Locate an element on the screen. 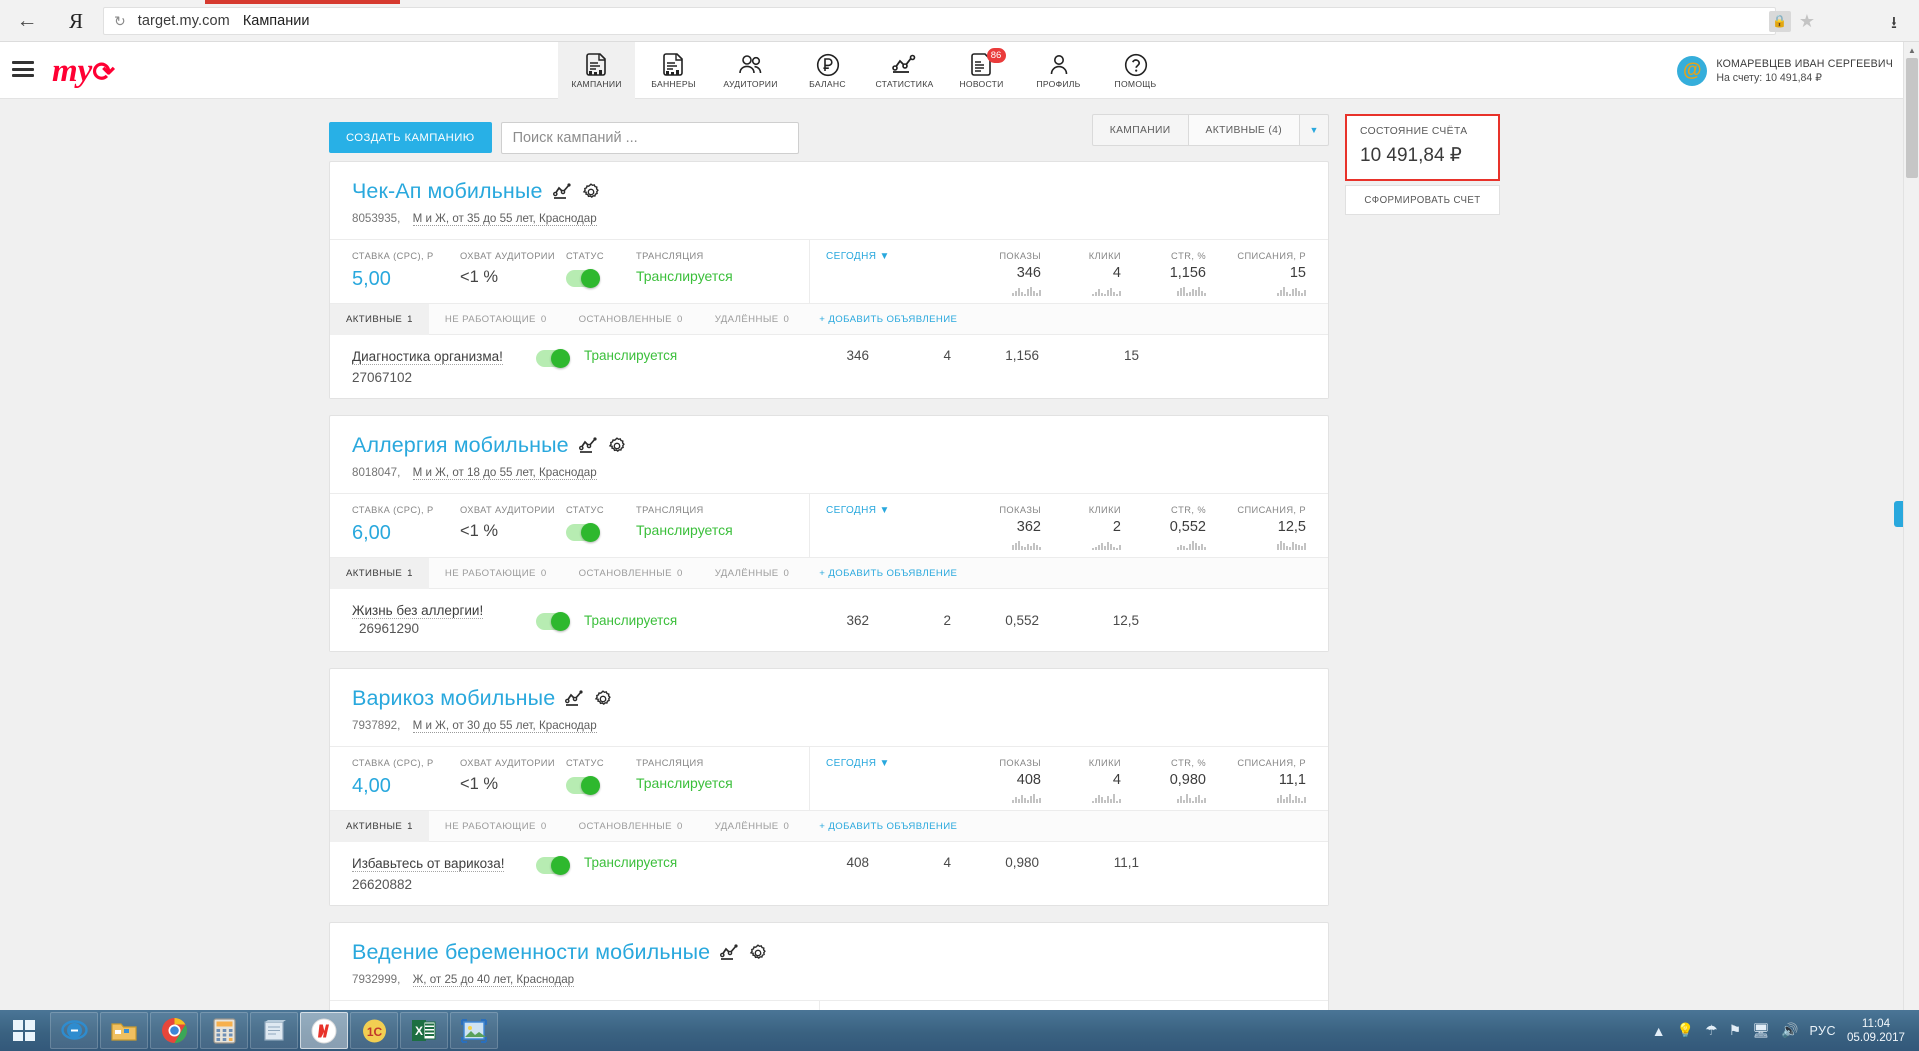 The height and width of the screenshot is (1051, 1919). banner-id: 27067102 is located at coordinates (382, 377).